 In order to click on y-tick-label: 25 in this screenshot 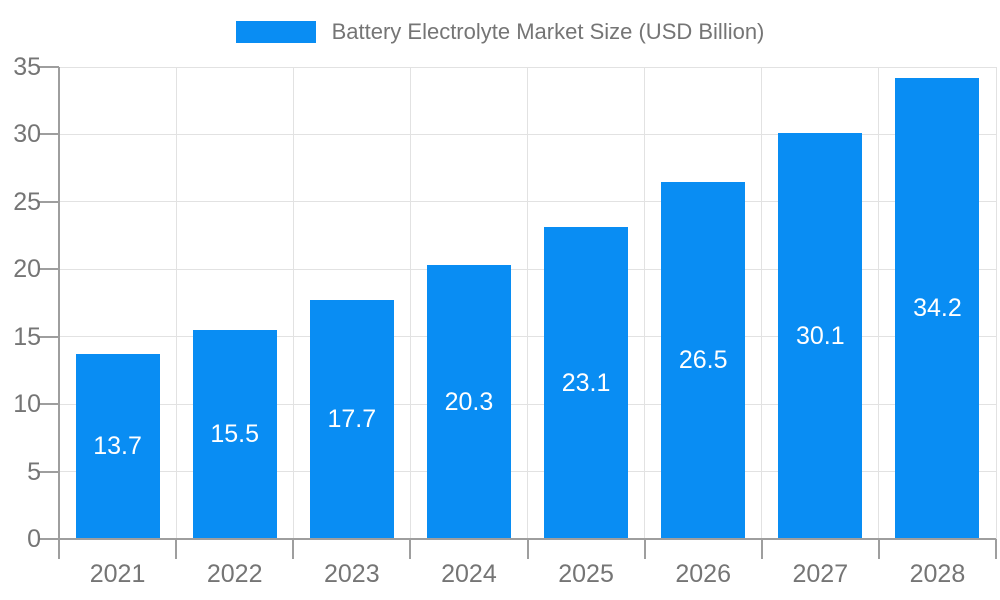, I will do `click(27, 201)`.